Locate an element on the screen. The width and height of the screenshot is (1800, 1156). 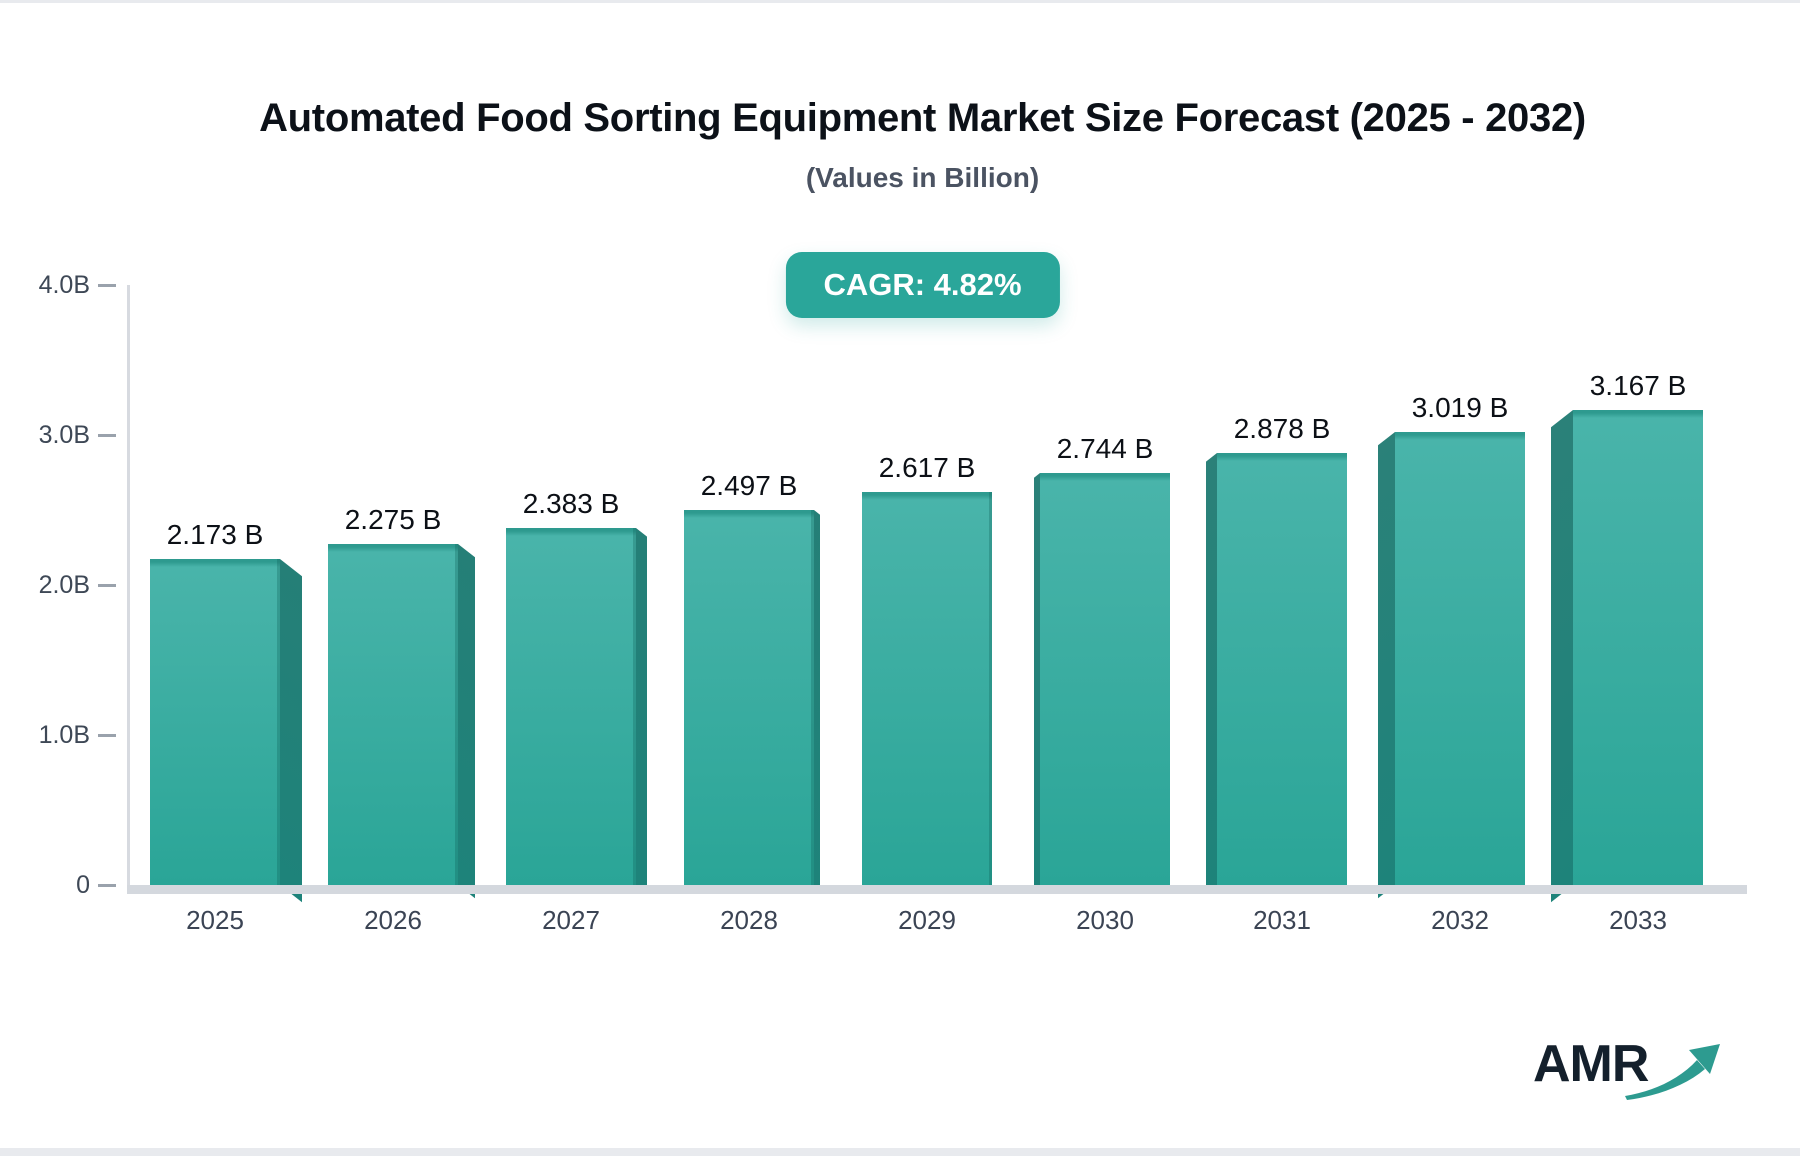
bottom-edge-strip is located at coordinates (900, 1152).